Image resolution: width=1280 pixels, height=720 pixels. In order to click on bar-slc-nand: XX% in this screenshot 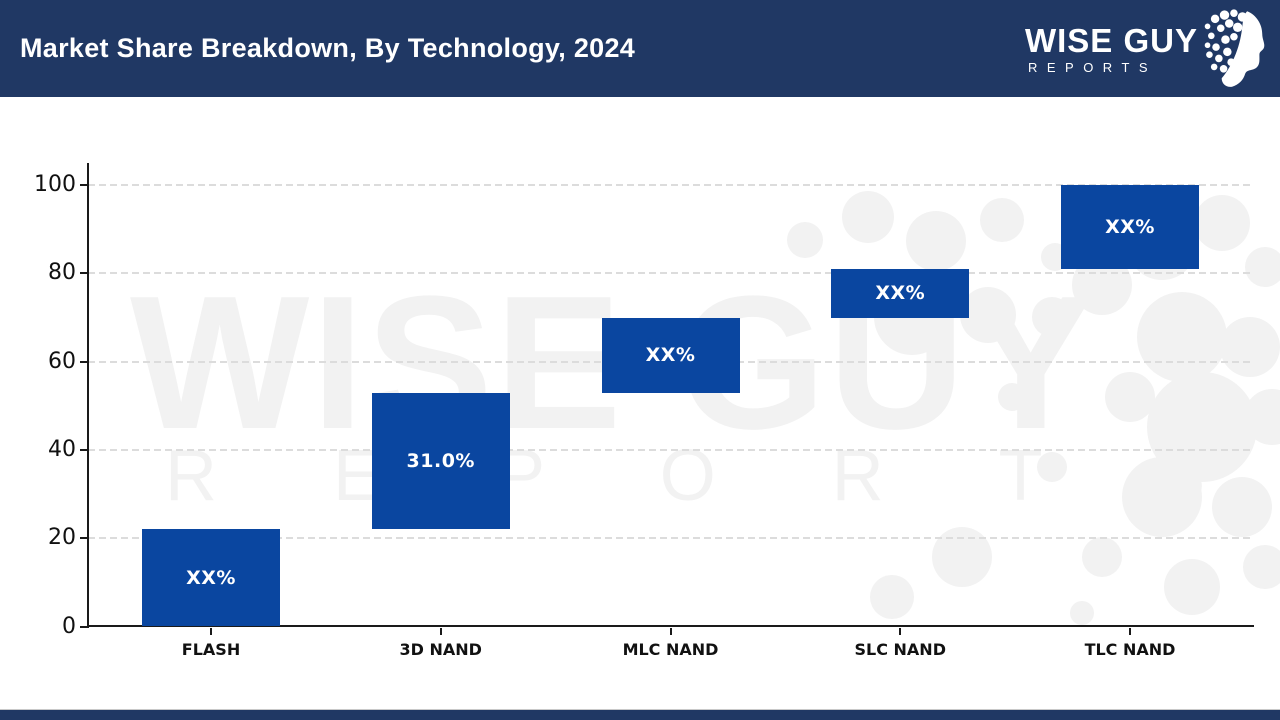, I will do `click(900, 293)`.